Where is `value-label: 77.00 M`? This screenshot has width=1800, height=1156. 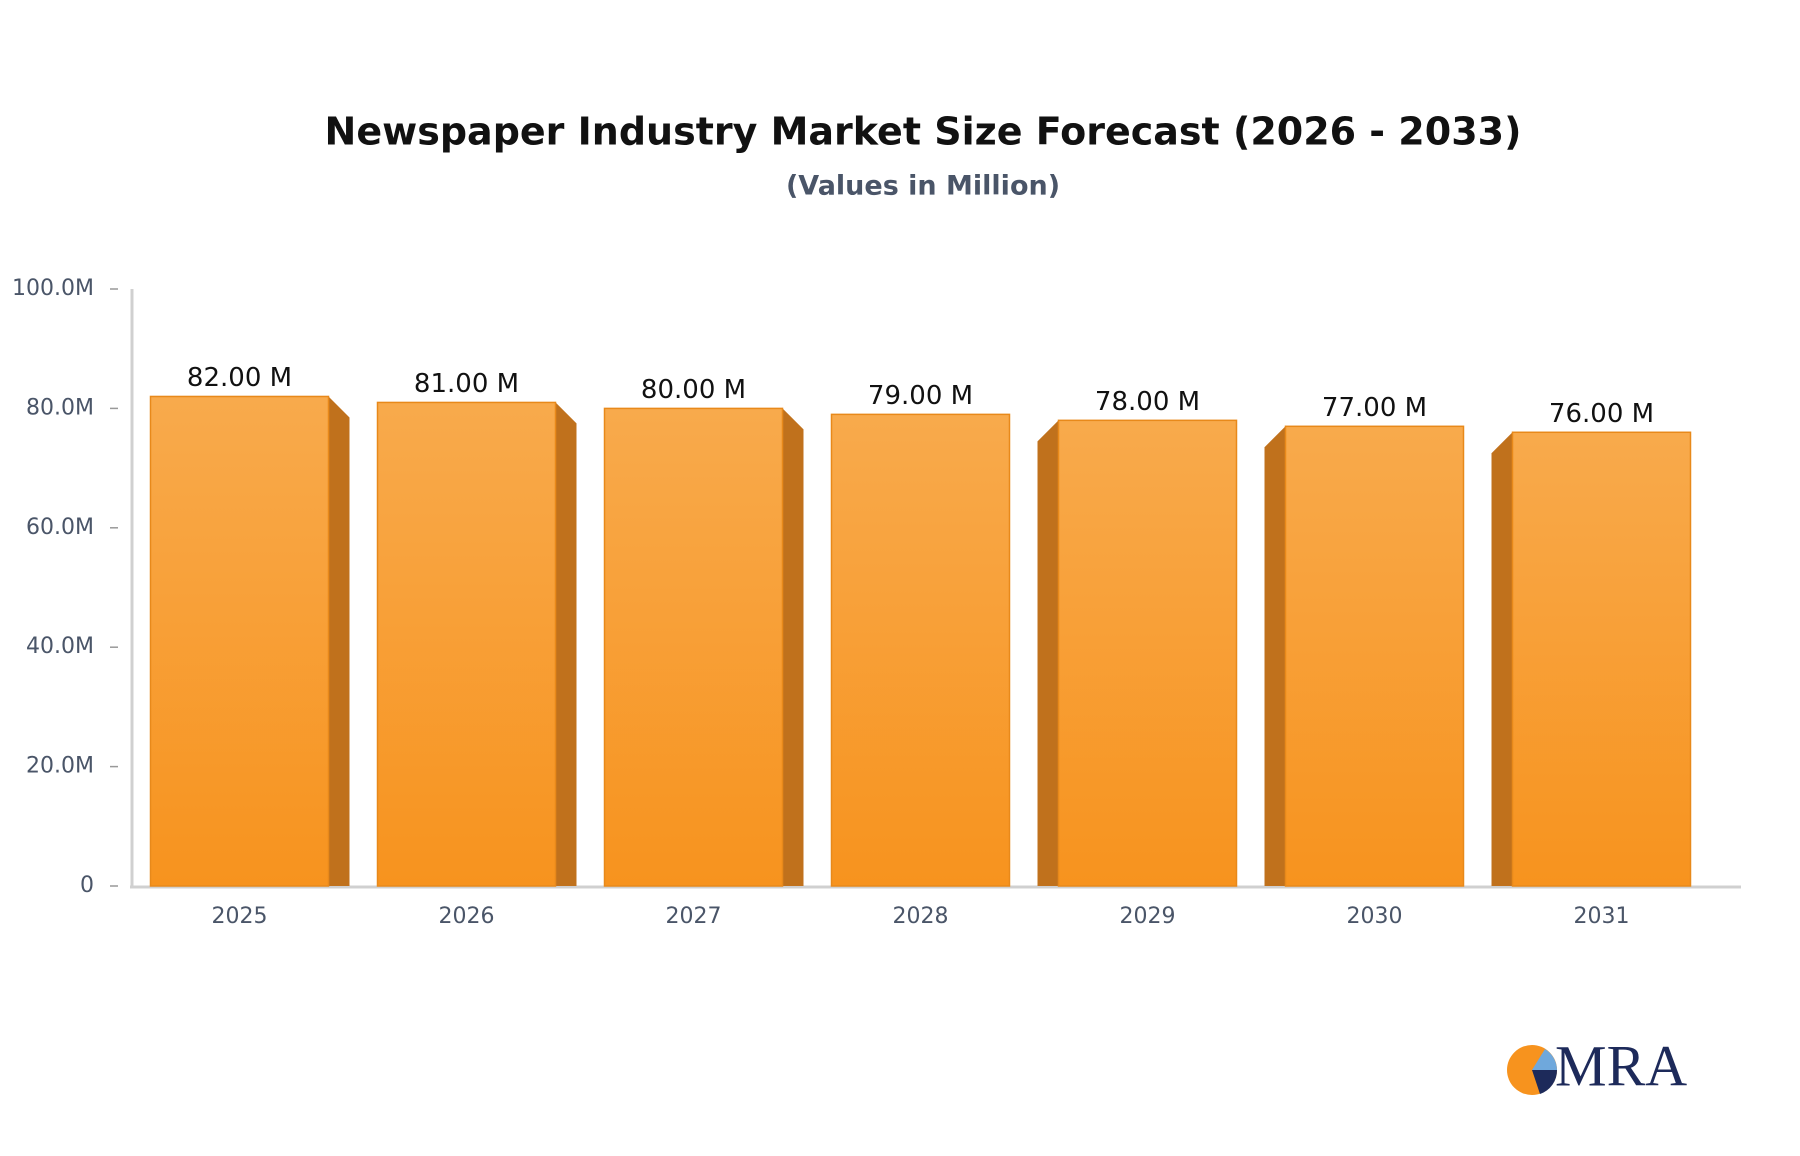
value-label: 77.00 M is located at coordinates (1374, 408).